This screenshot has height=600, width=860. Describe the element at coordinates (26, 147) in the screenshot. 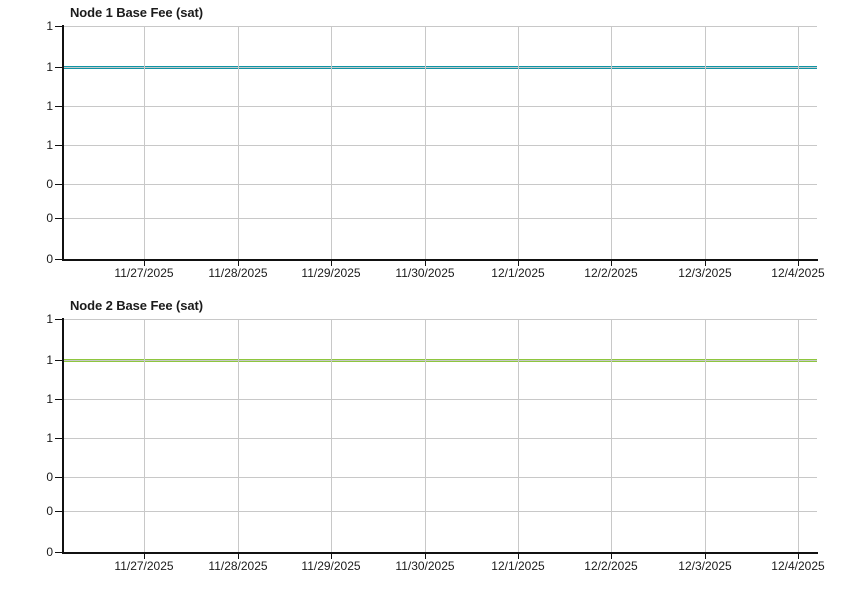

I see `y-axis-labels-node-1: 1 1 1 1 0 0 0` at that location.